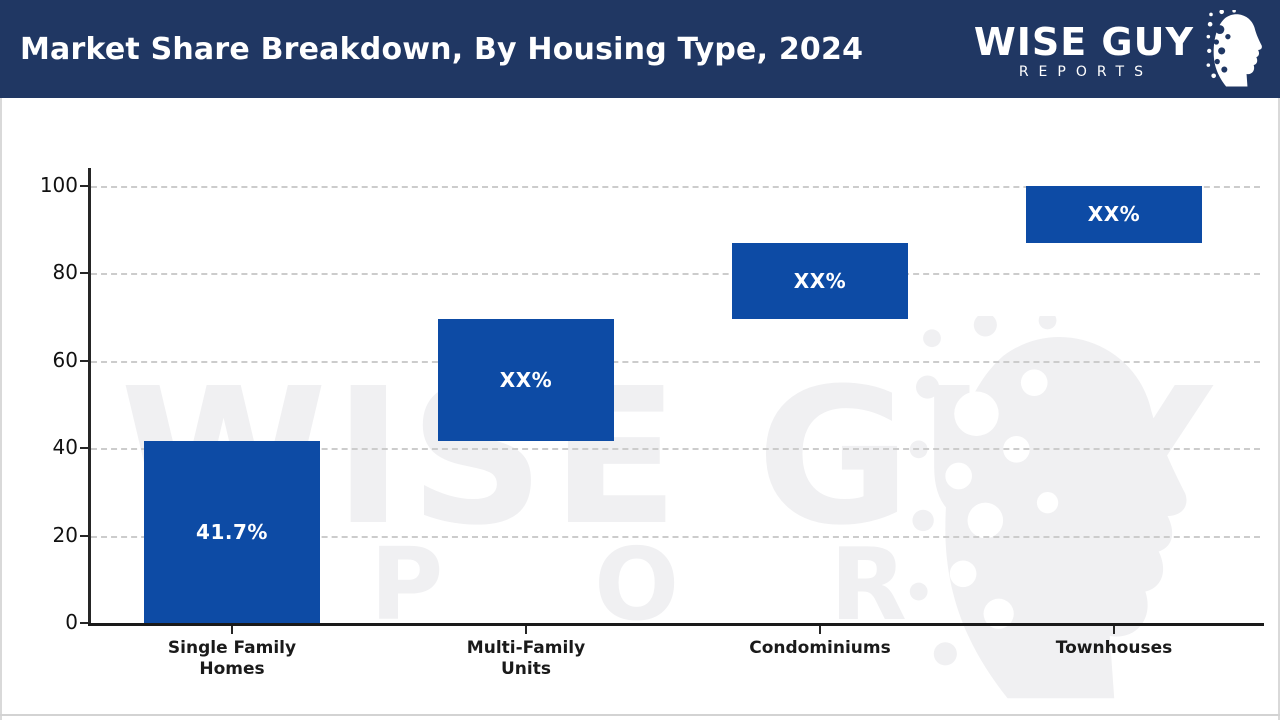 The width and height of the screenshot is (1280, 720). I want to click on face-profile-icon, so click(1234, 48).